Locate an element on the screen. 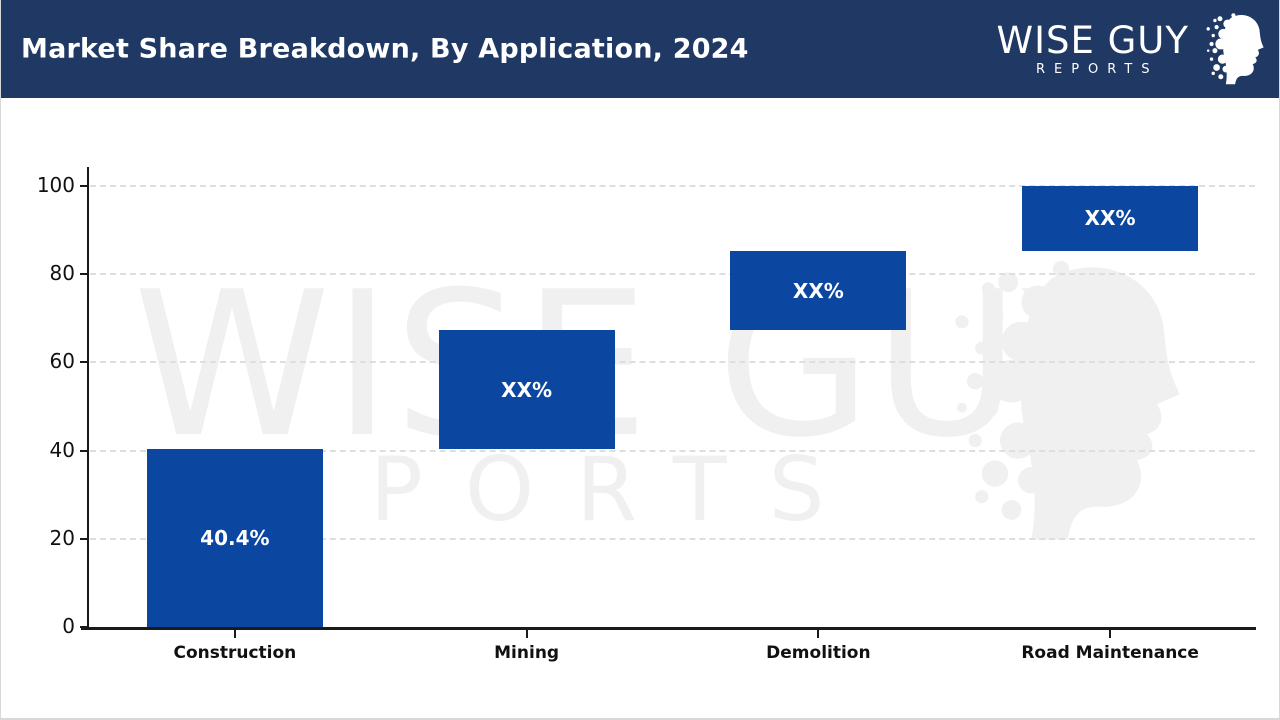  category-label: Construction is located at coordinates (235, 653).